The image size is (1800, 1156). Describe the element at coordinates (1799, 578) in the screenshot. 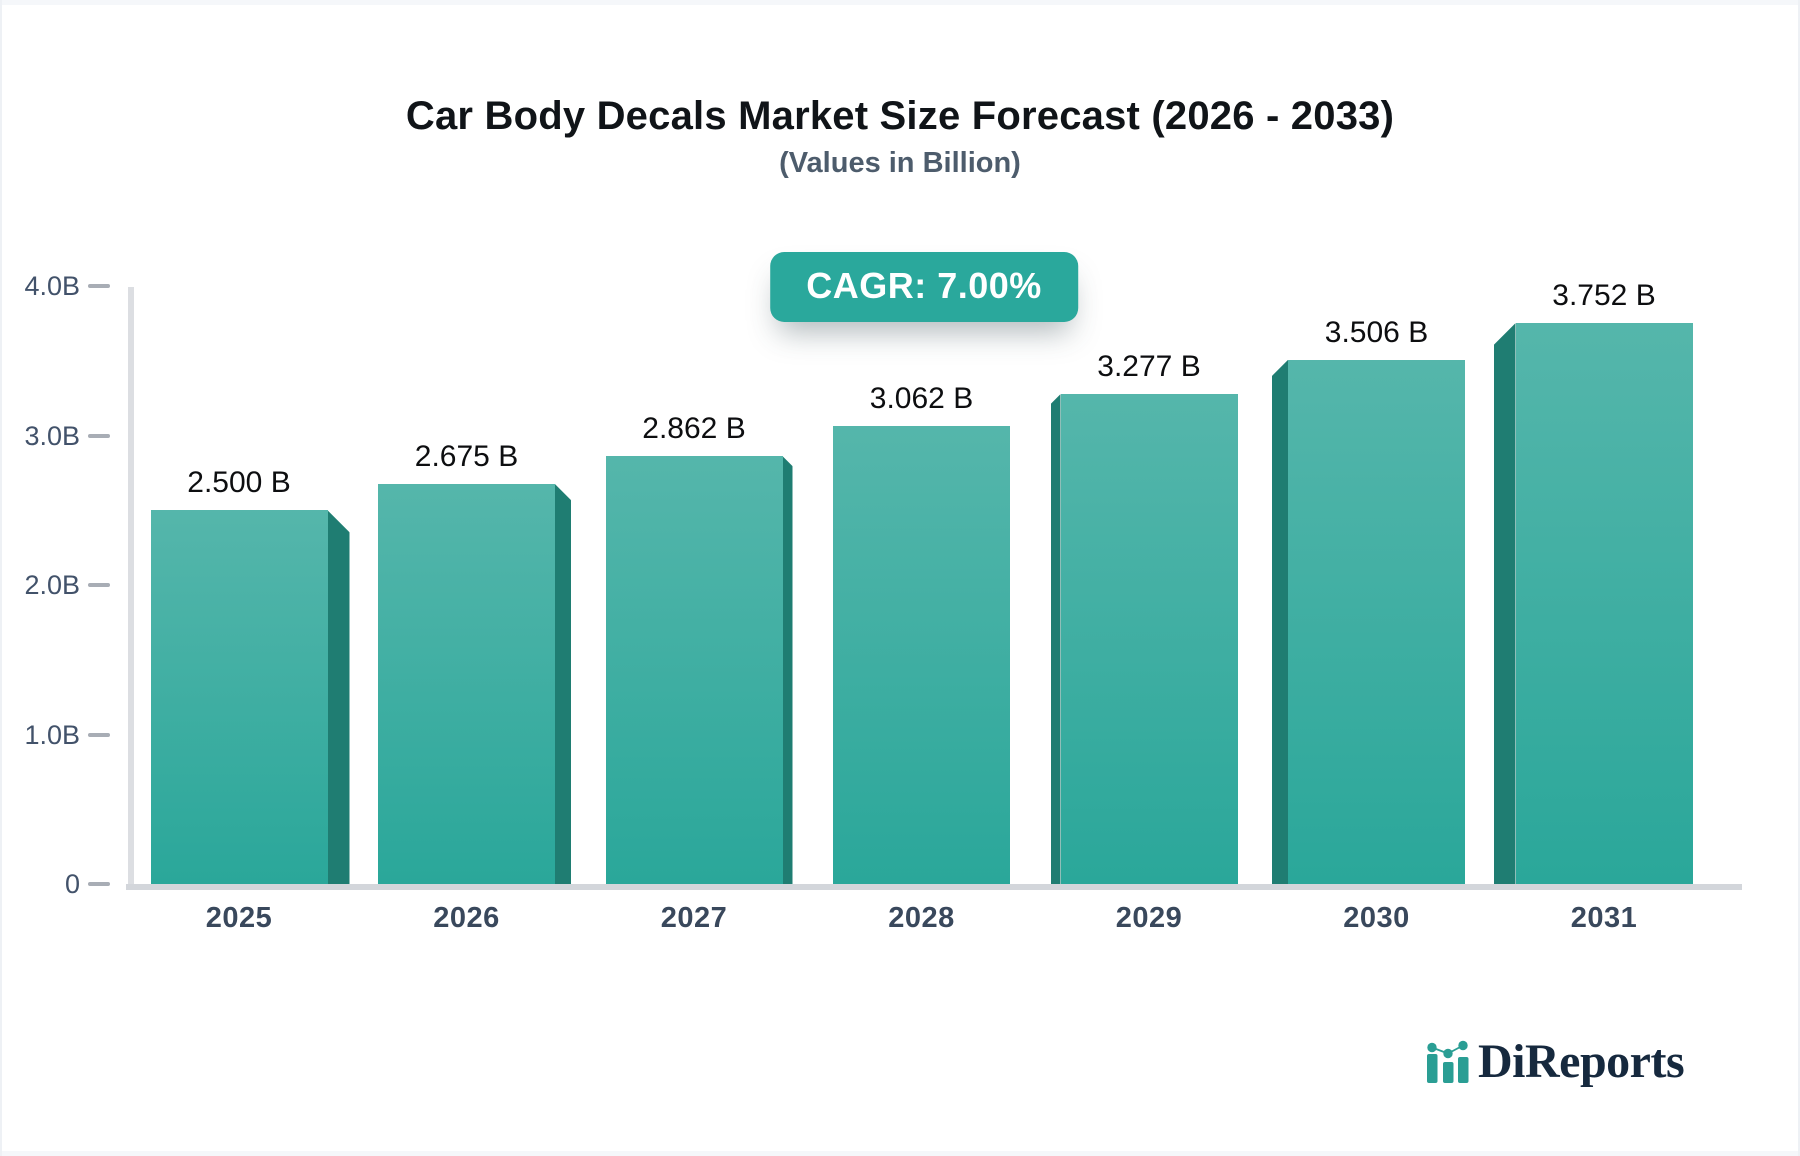

I see `frame-right` at that location.